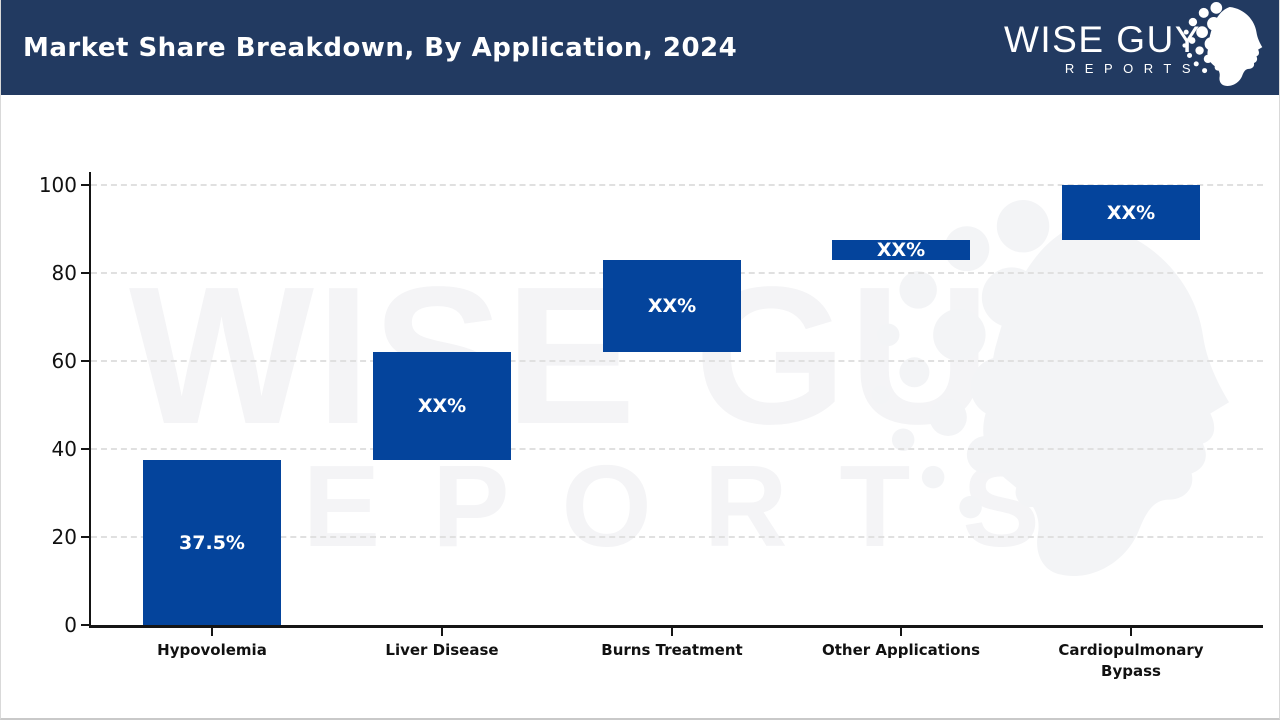  I want to click on wiseguy-logo: WISE GUY REPORTS, so click(1137, 47).